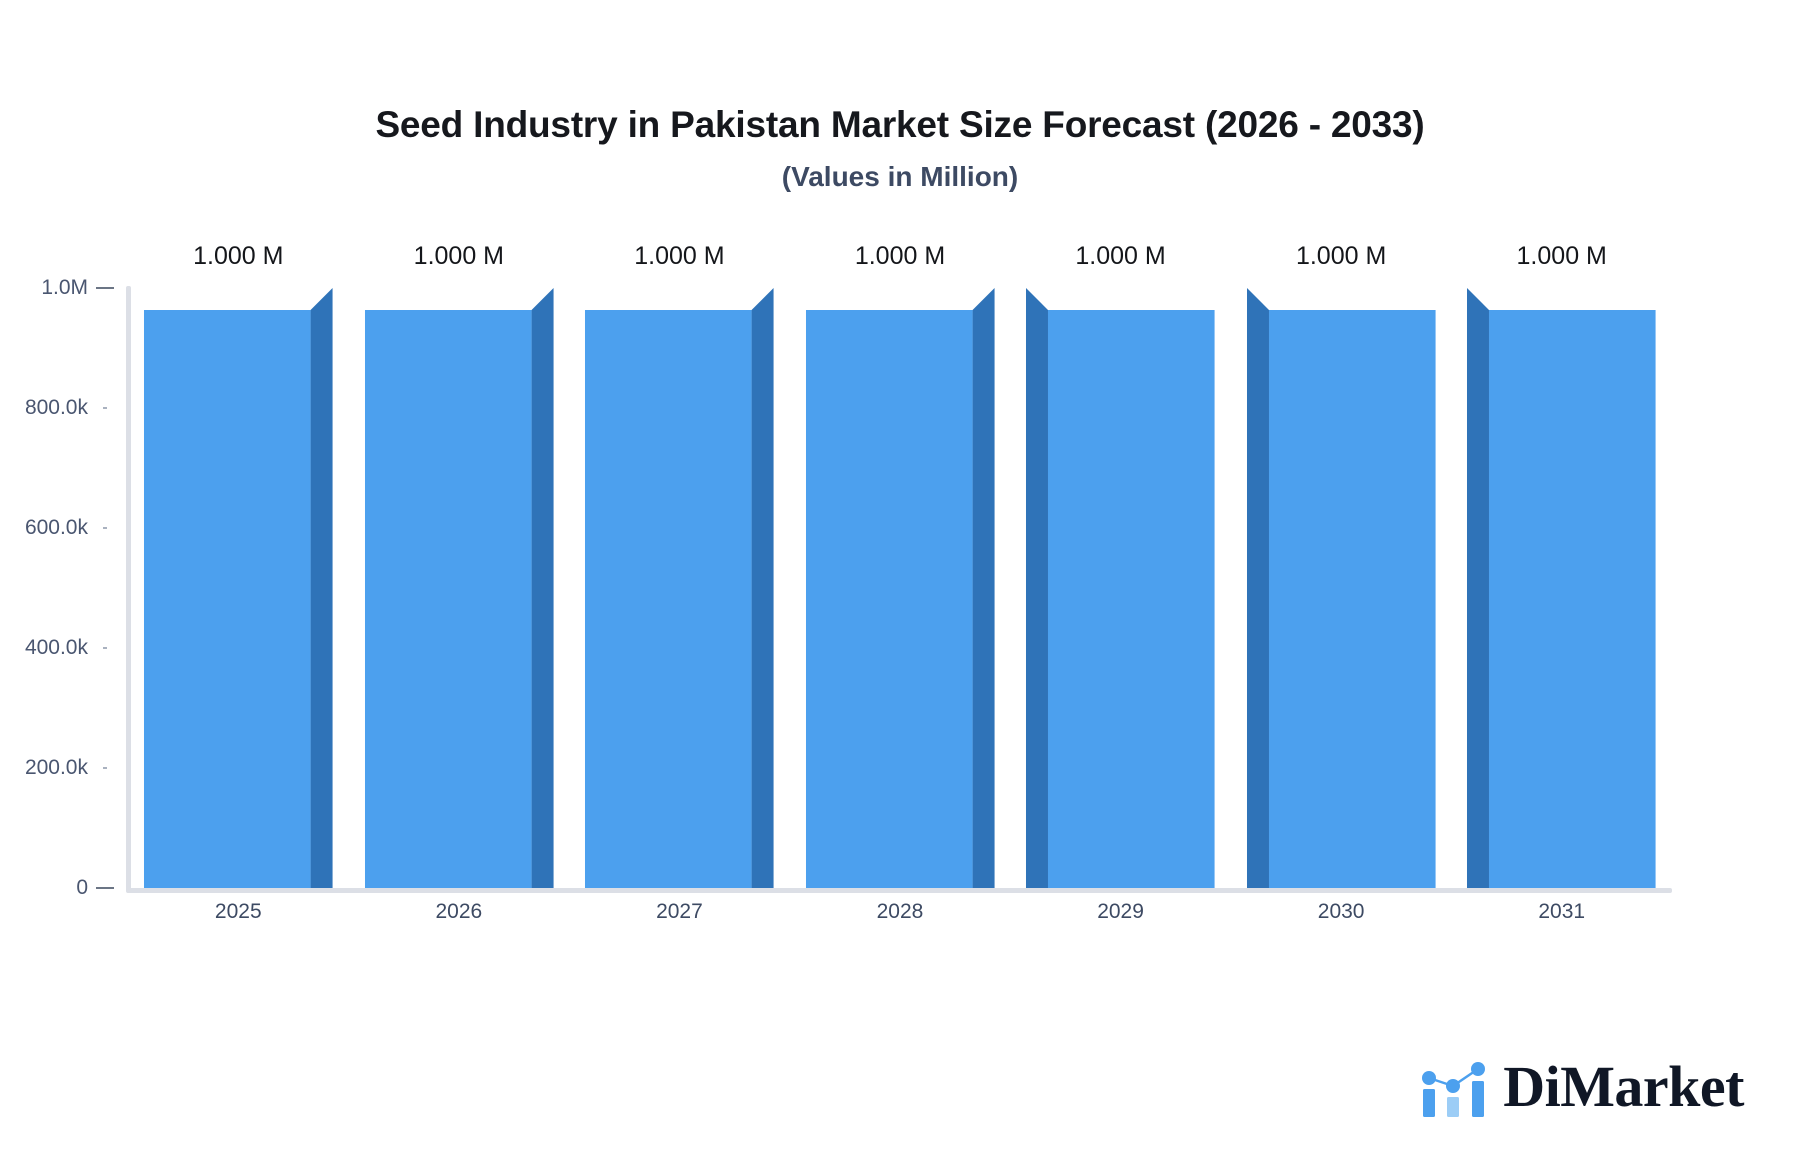 This screenshot has width=1800, height=1156. I want to click on x-axis-tick-label: 2027, so click(679, 911).